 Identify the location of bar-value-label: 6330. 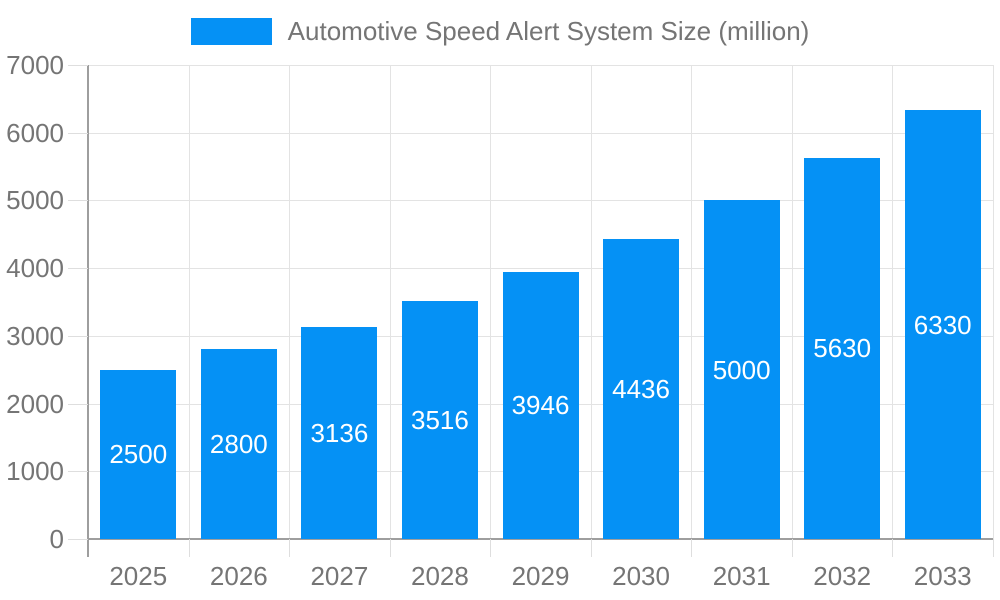
(942, 324).